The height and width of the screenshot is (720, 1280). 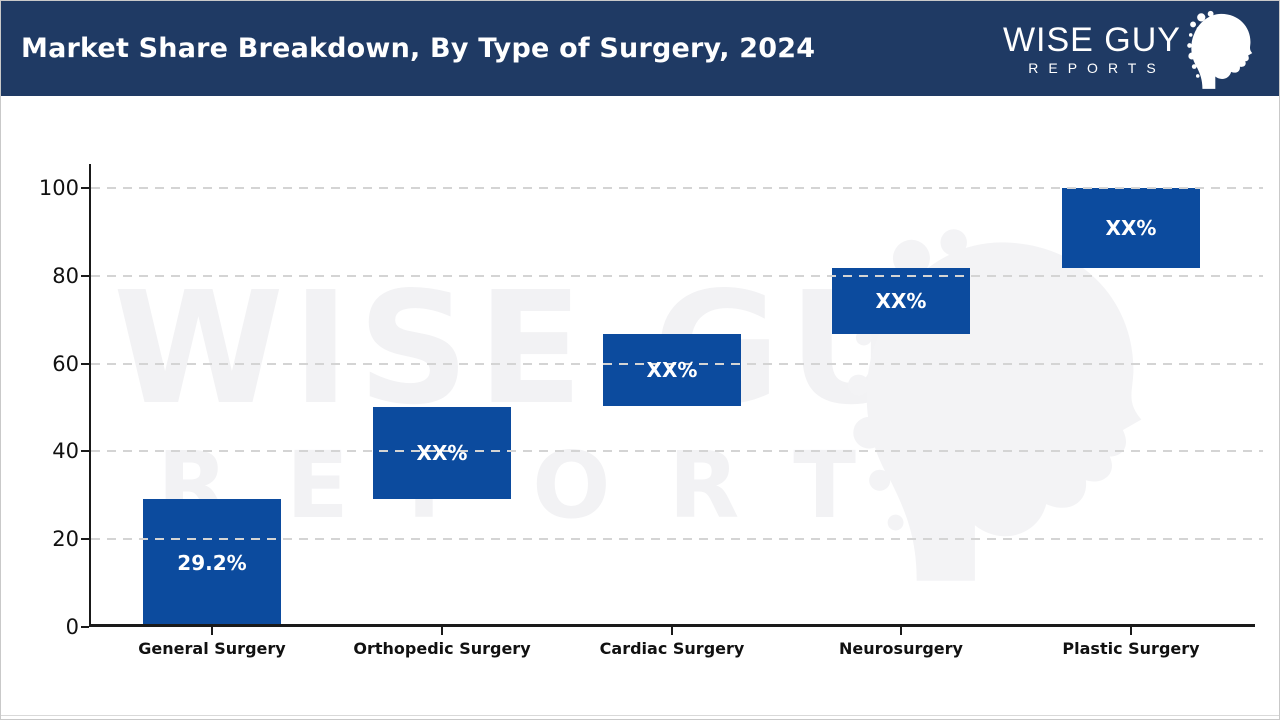 I want to click on x-axis-line, so click(x=672, y=625).